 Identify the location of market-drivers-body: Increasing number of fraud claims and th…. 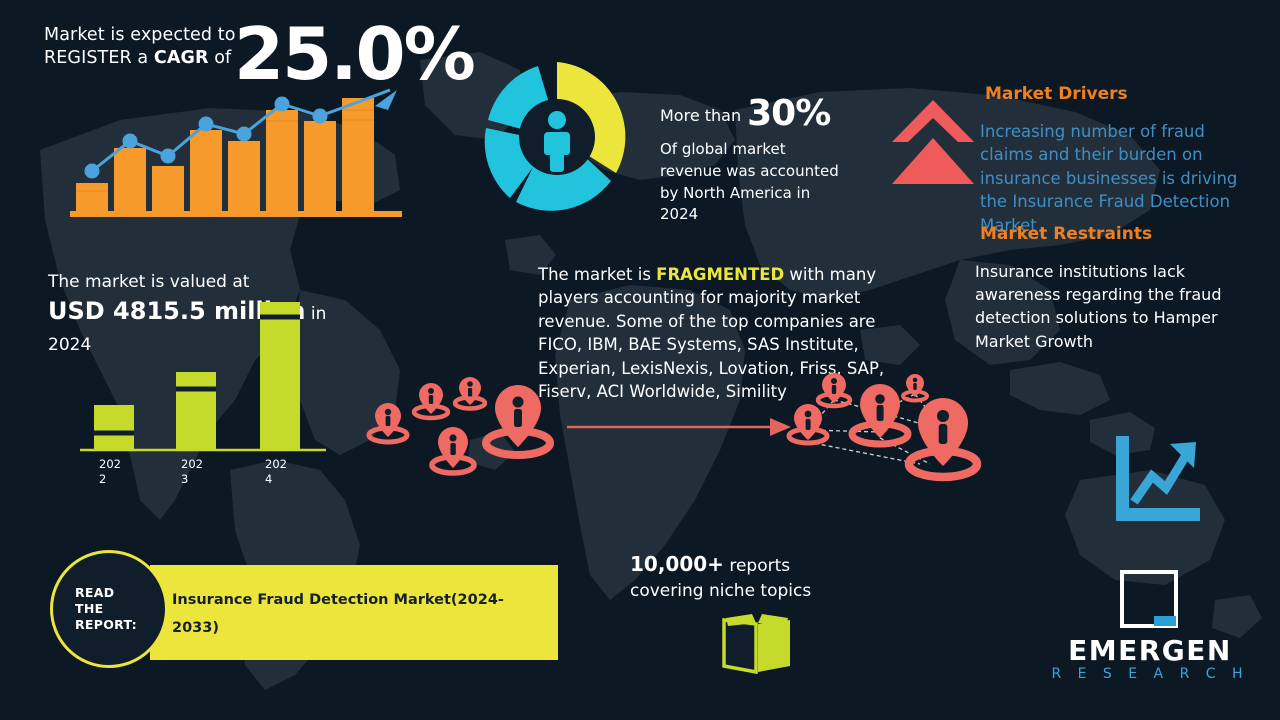
(1109, 178).